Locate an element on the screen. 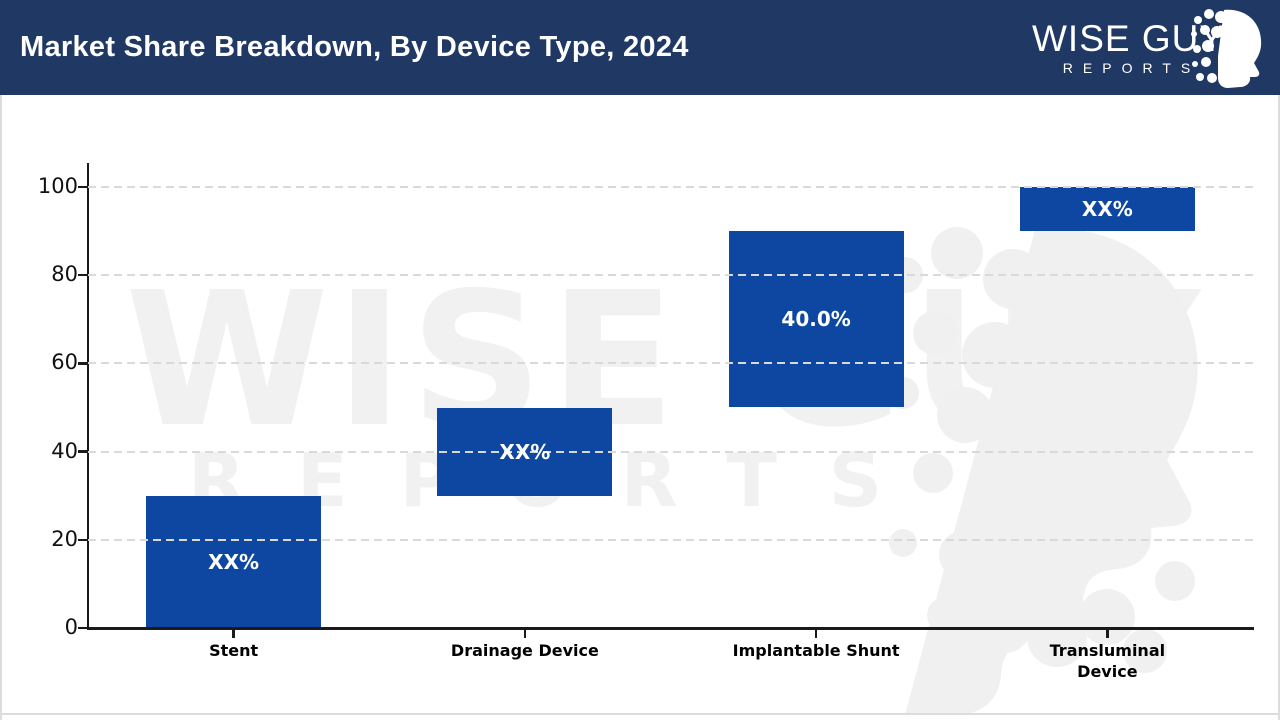 Image resolution: width=1280 pixels, height=720 pixels. logo-text: WISE GUY REPORTS is located at coordinates (1129, 47).